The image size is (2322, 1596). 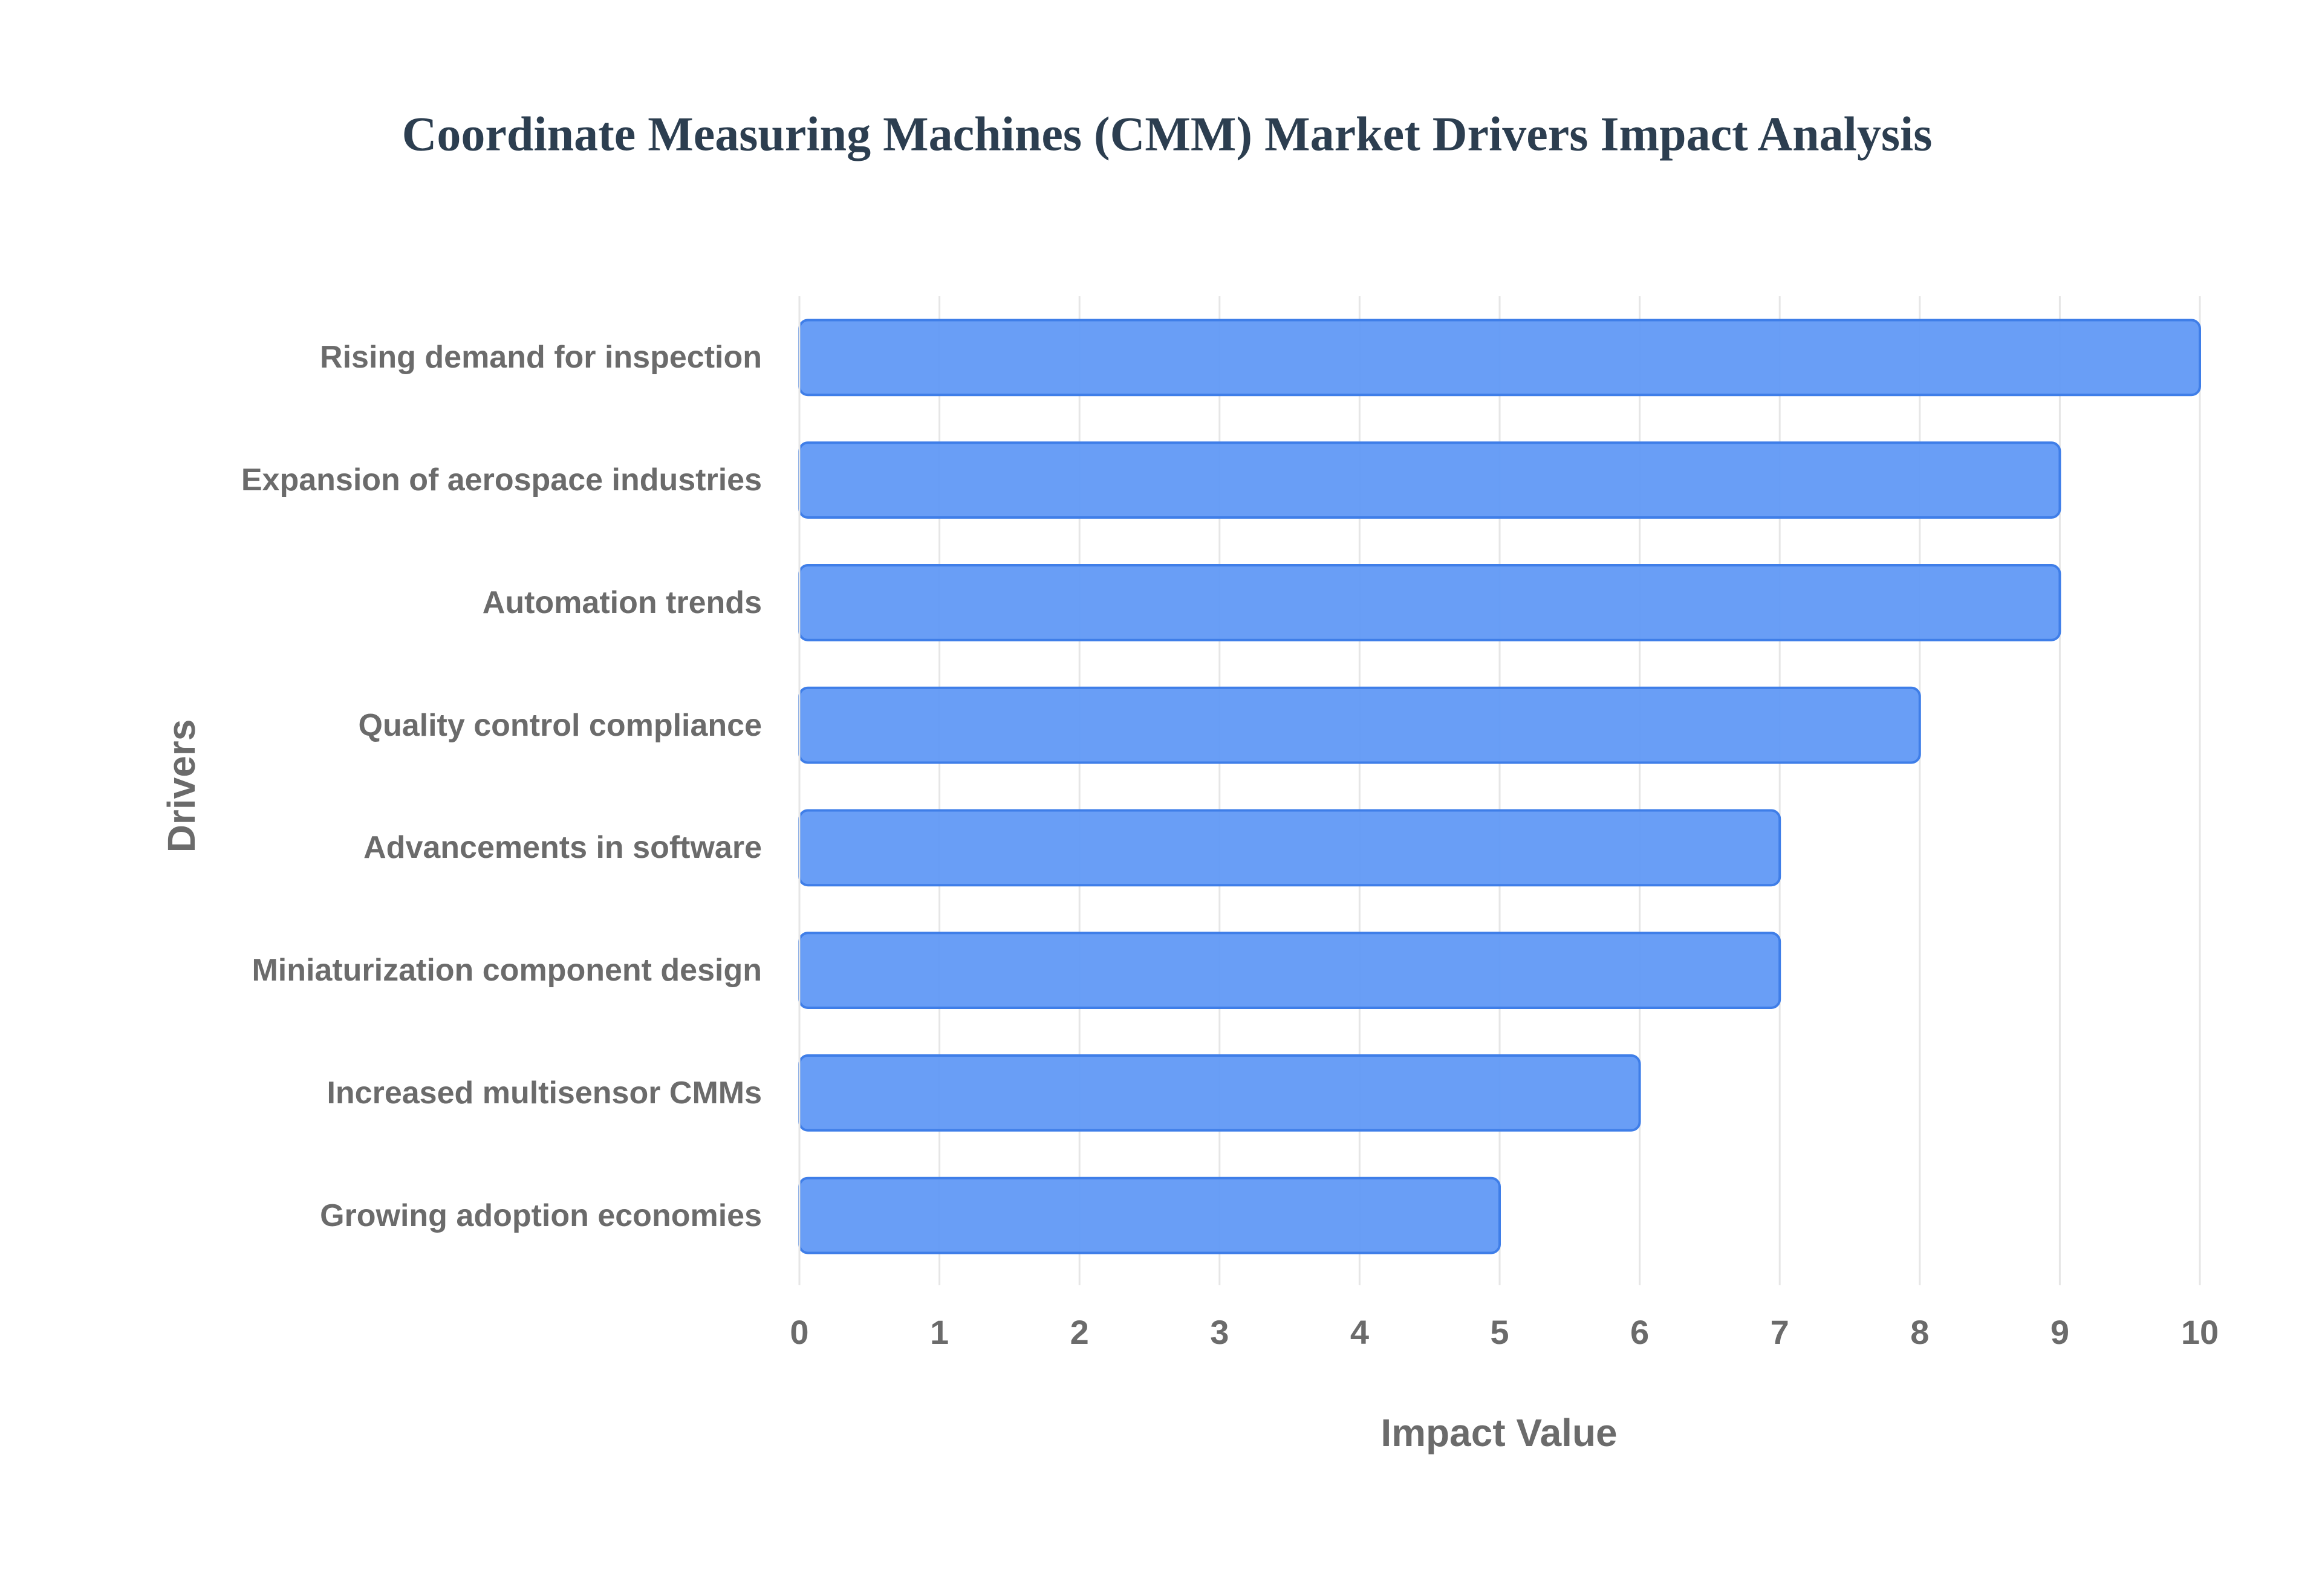 What do you see at coordinates (544, 1093) in the screenshot?
I see `y-tick-label: Increased multisensor CMMs` at bounding box center [544, 1093].